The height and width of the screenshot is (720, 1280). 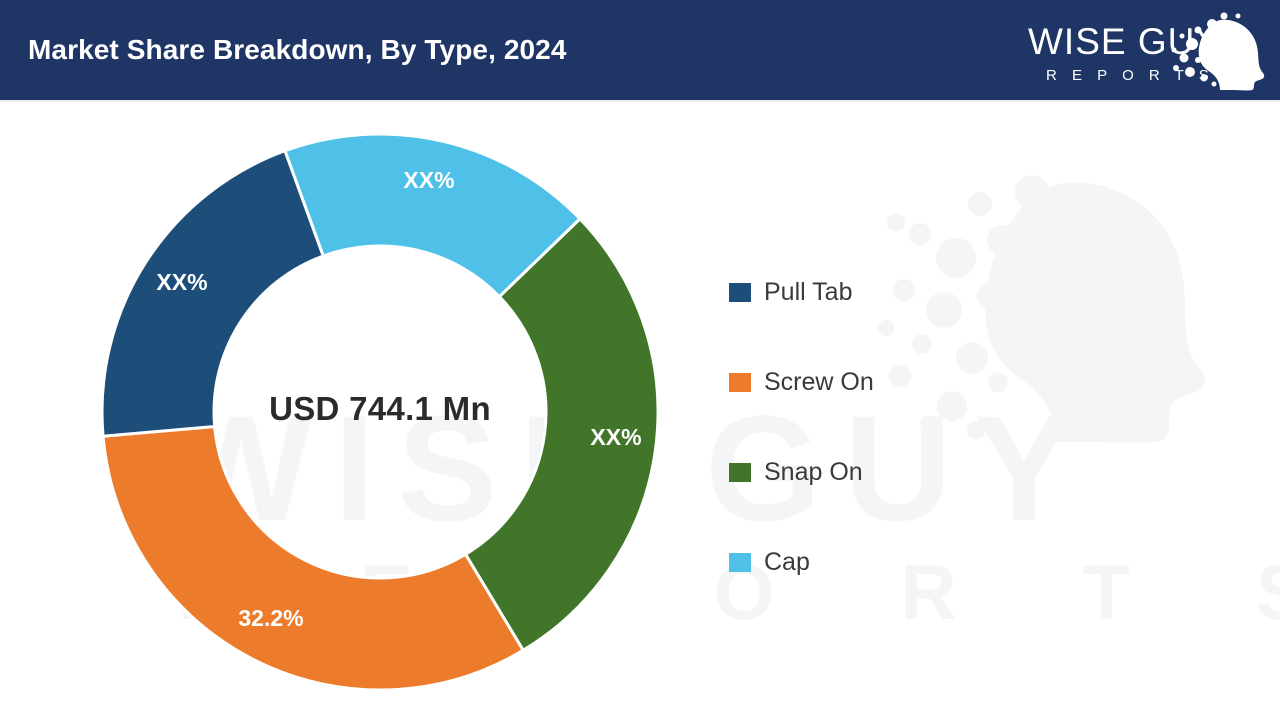 I want to click on legend-item-snap-on: Snap On, so click(x=869, y=472).